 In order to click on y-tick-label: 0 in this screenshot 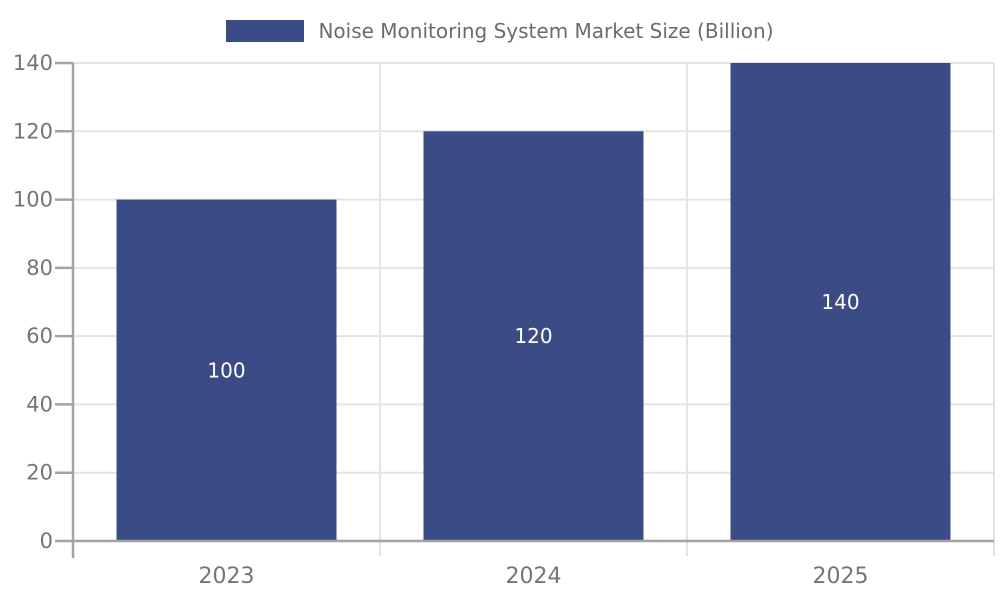, I will do `click(46, 541)`.